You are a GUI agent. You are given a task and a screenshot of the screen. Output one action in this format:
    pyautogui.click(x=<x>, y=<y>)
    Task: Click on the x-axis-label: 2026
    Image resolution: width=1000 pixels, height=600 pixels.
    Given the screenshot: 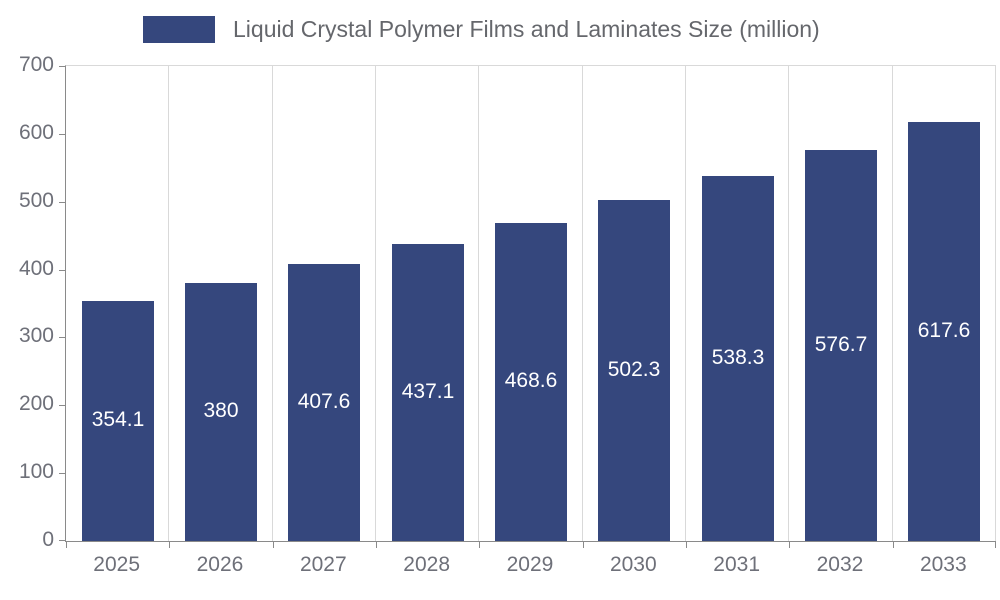 What is the action you would take?
    pyautogui.click(x=220, y=564)
    